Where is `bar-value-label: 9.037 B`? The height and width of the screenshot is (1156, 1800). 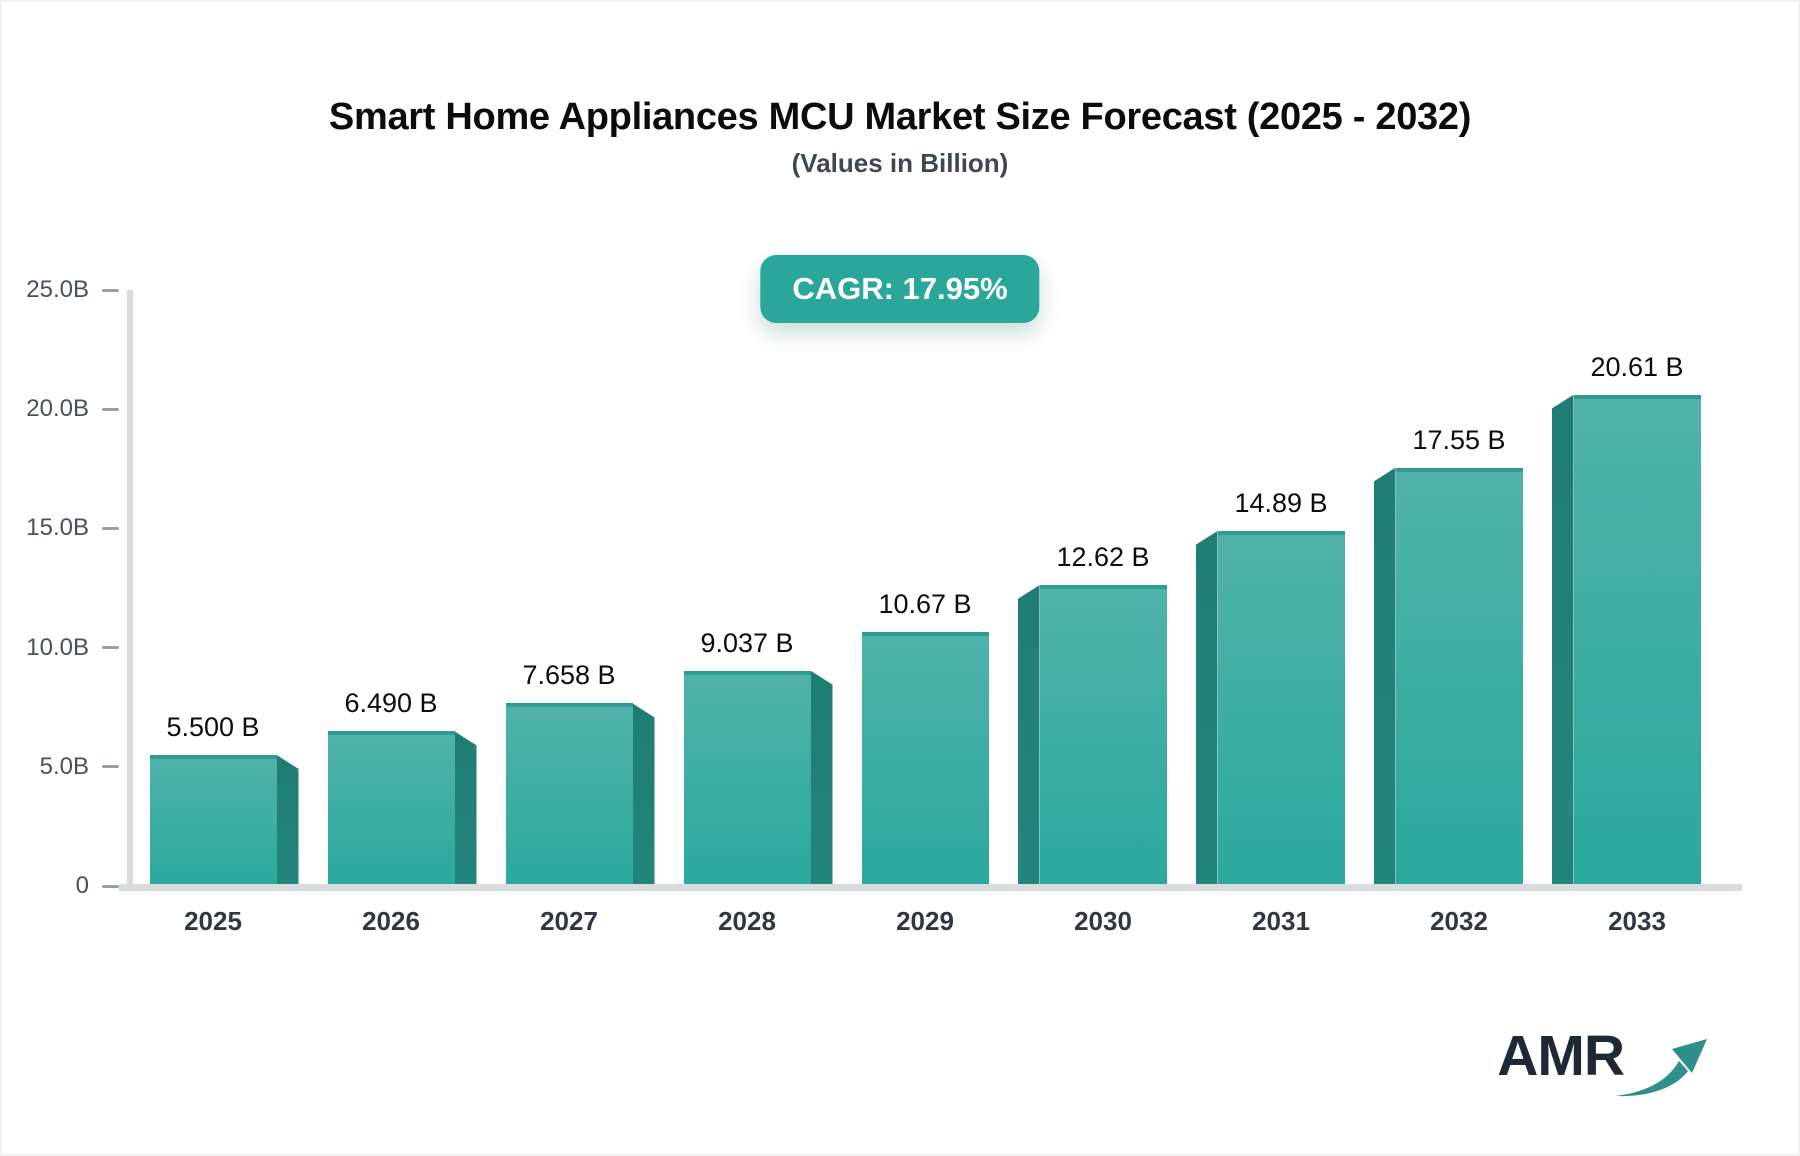
bar-value-label: 9.037 B is located at coordinates (747, 642).